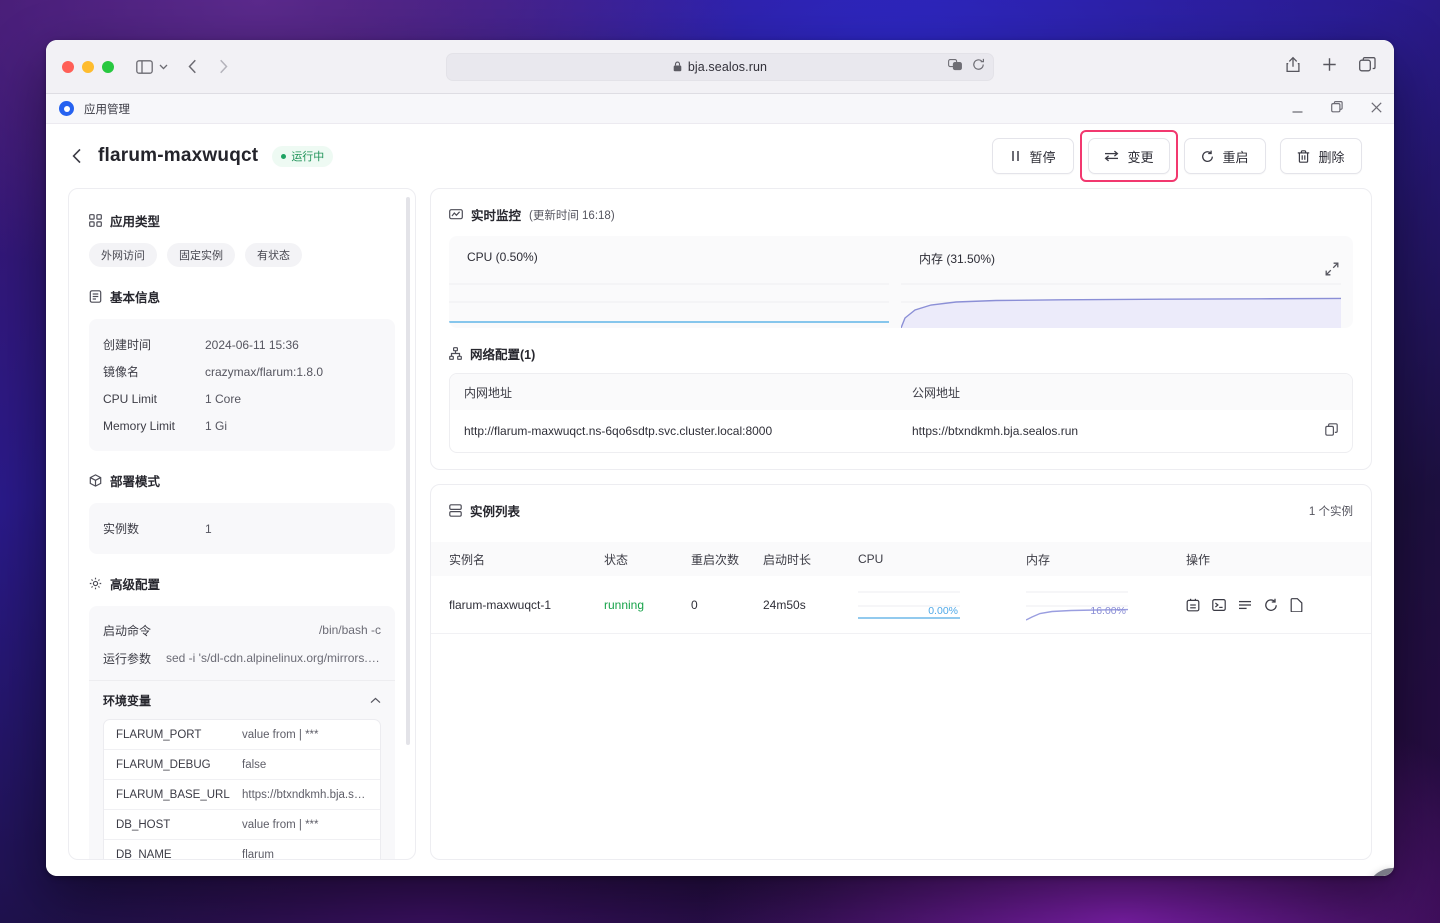 The height and width of the screenshot is (923, 1440). Describe the element at coordinates (242, 425) in the screenshot. I see `info-row: Memory Limit 1 Gi` at that location.